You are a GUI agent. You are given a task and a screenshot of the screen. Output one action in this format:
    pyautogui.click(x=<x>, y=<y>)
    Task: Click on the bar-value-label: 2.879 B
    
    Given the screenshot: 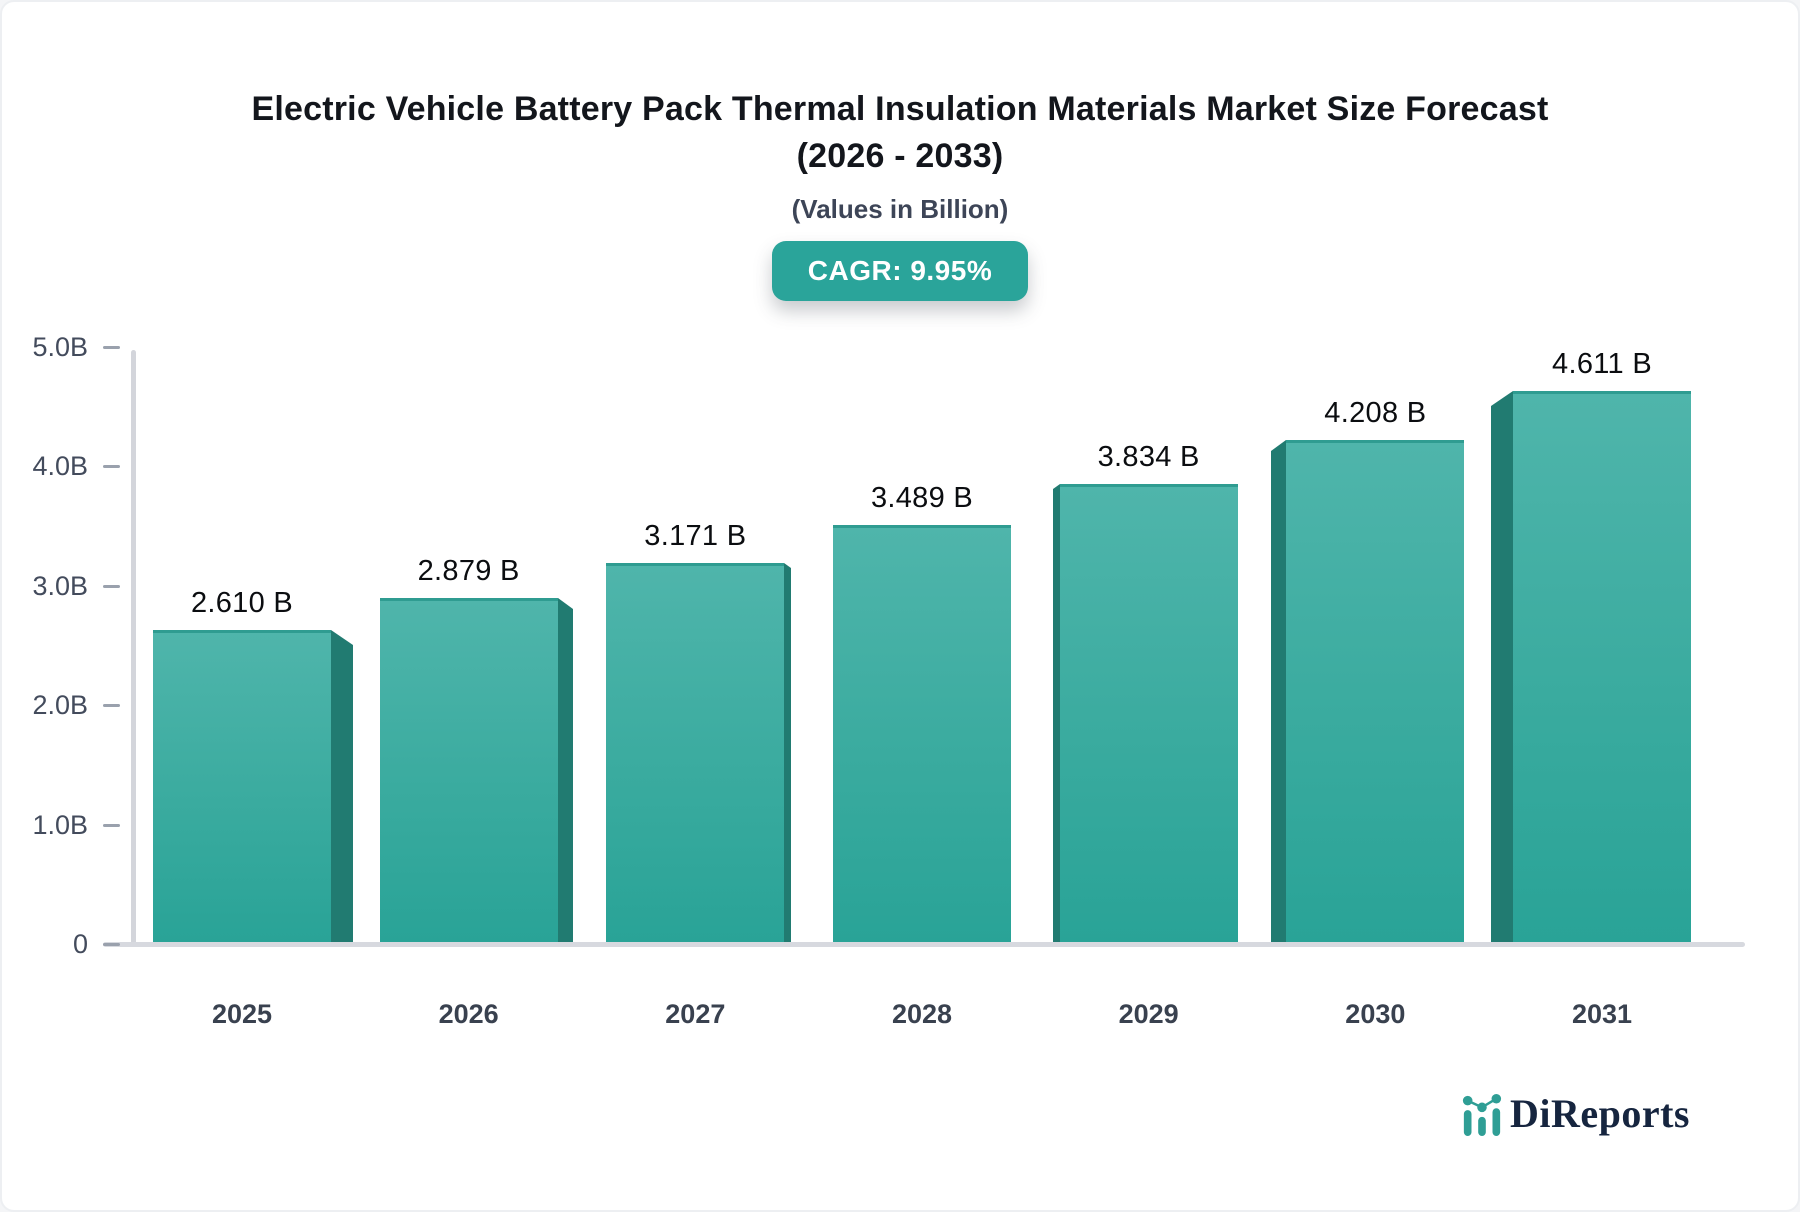 What is the action you would take?
    pyautogui.click(x=468, y=571)
    